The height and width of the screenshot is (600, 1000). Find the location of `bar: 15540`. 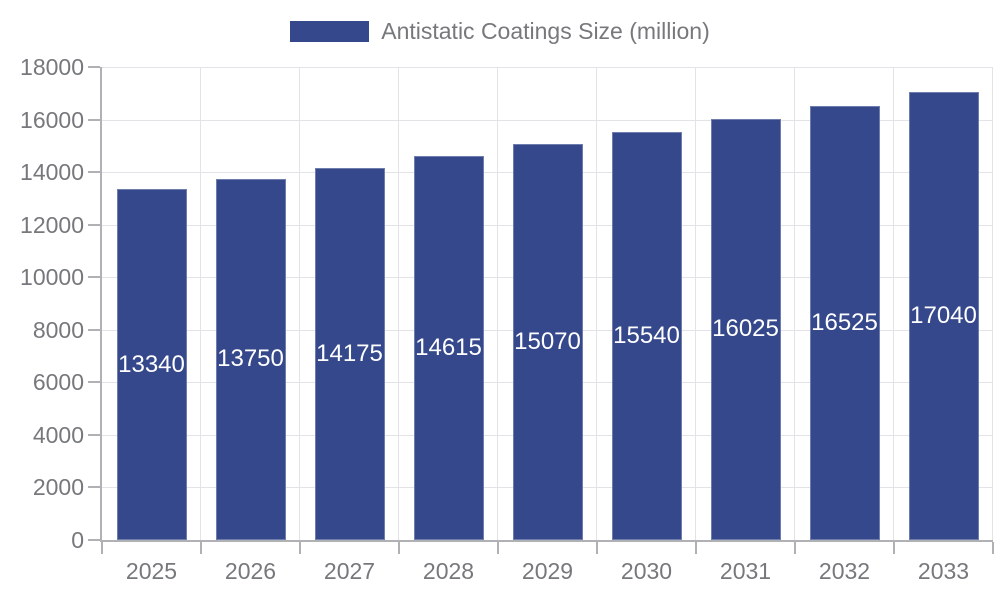

bar: 15540 is located at coordinates (646, 335).